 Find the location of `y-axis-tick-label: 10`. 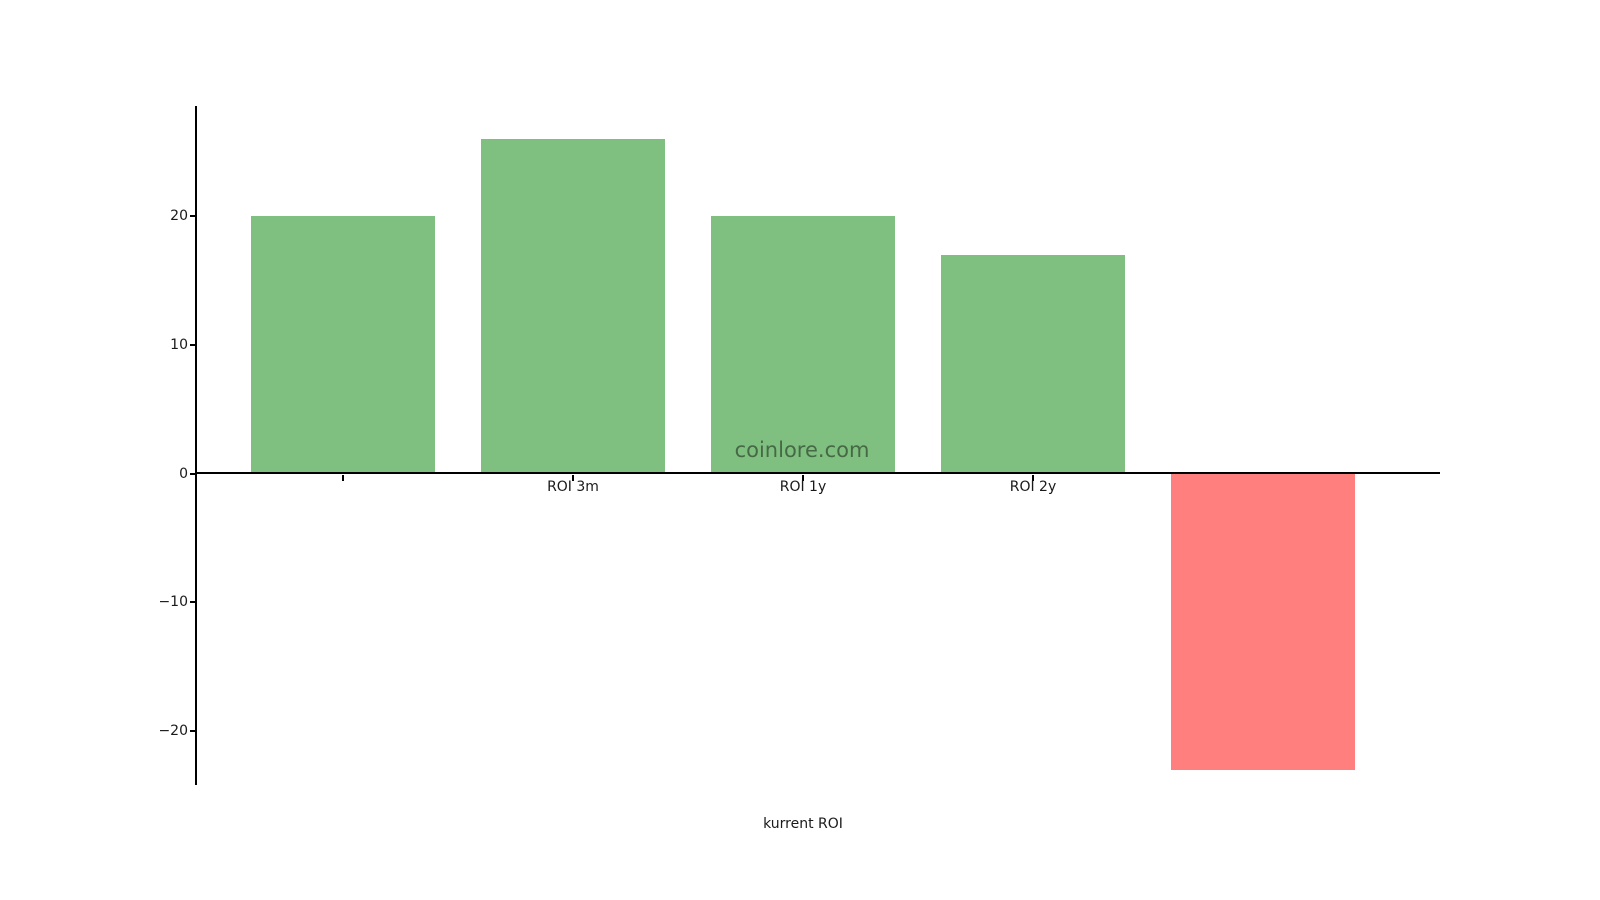

y-axis-tick-label: 10 is located at coordinates (179, 345).